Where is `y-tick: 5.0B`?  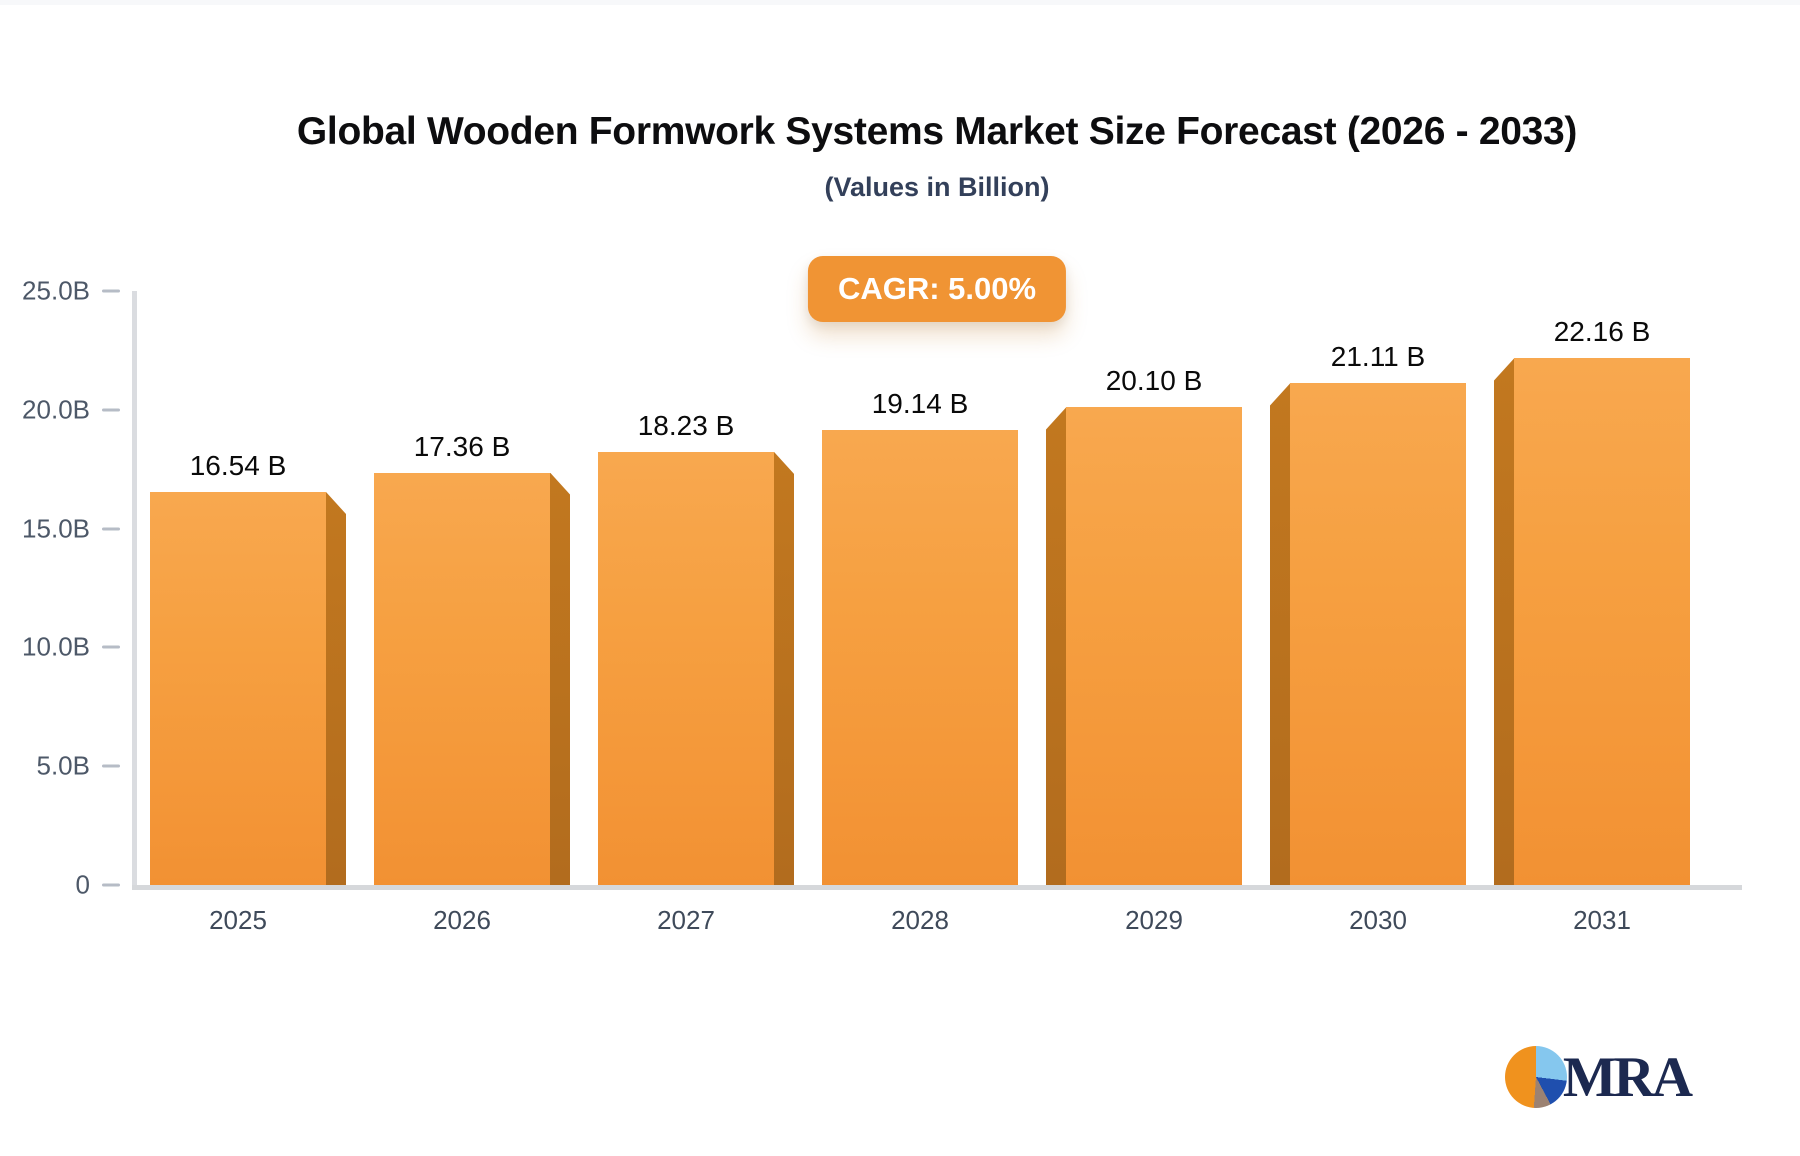 y-tick: 5.0B is located at coordinates (66, 766).